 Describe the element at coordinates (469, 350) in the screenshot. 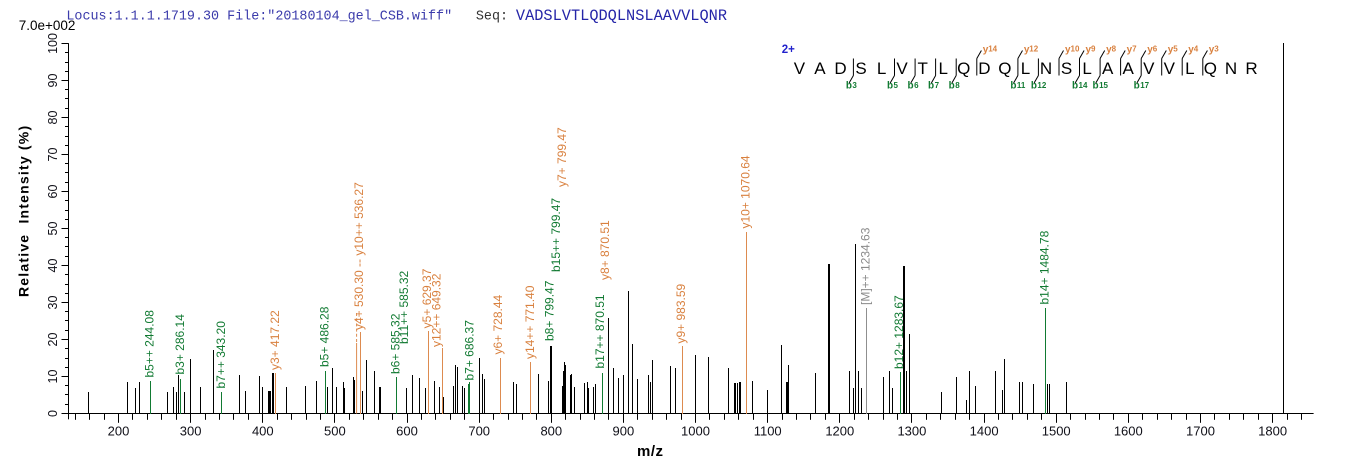

I see `svg-text: b7+ 686.37` at that location.